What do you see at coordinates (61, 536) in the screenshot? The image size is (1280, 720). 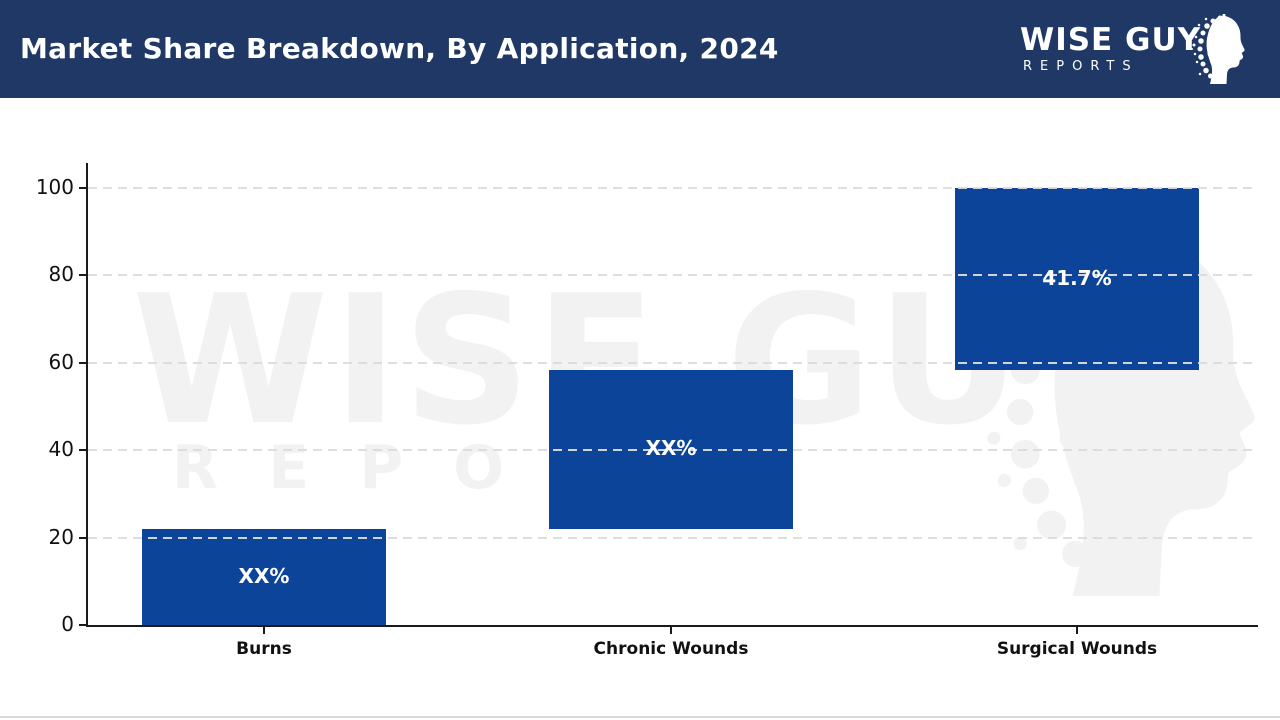 I see `y-tick-label-20: 20` at bounding box center [61, 536].